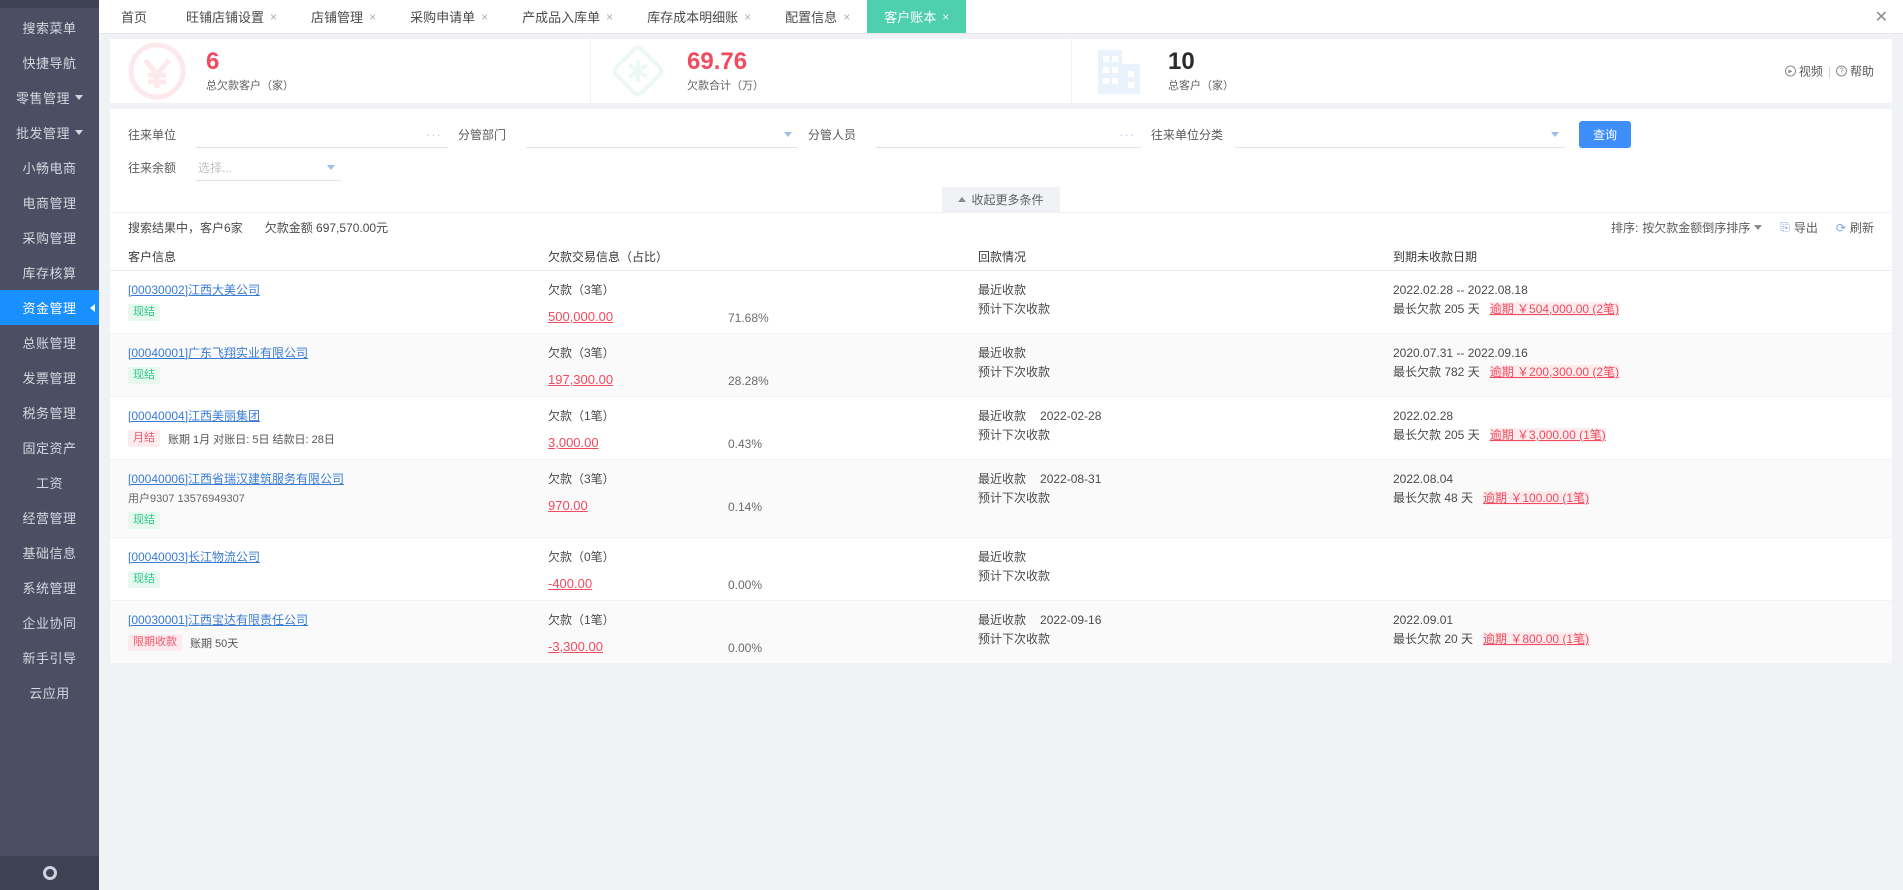 This screenshot has height=890, width=1903. What do you see at coordinates (817, 16) in the screenshot?
I see `tab-6: 配置信息 ×` at bounding box center [817, 16].